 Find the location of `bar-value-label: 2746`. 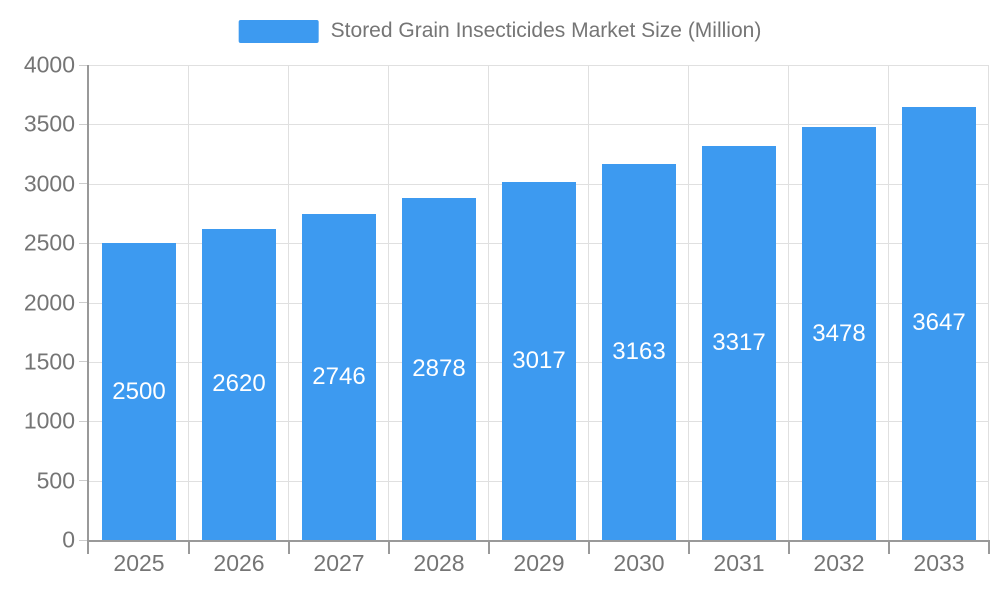

bar-value-label: 2746 is located at coordinates (339, 376).